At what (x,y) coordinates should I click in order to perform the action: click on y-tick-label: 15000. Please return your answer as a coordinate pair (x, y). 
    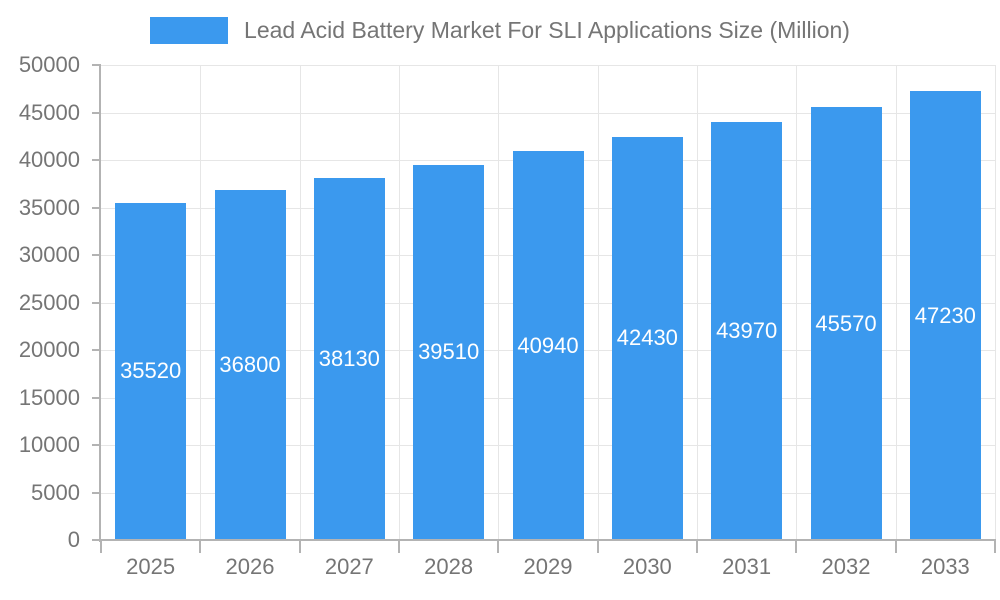
    Looking at the image, I should click on (49, 397).